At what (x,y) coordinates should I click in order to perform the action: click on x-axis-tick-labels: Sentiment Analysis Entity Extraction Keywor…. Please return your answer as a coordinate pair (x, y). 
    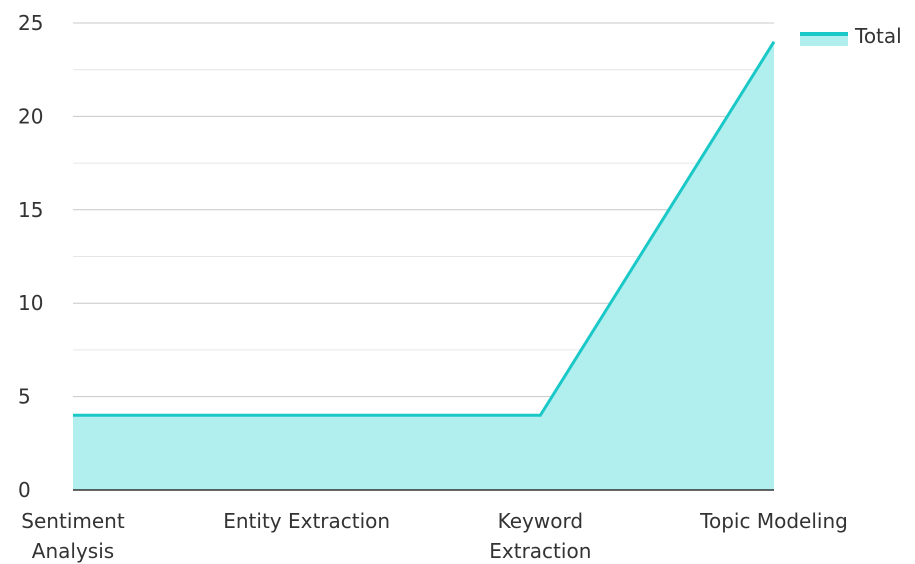
    Looking at the image, I should click on (434, 536).